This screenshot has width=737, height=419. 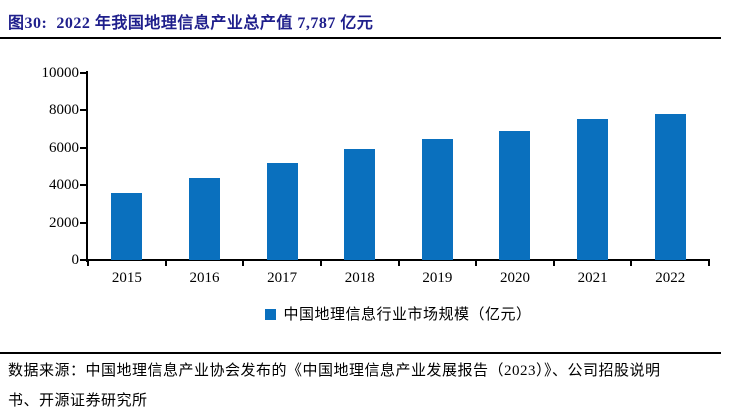 I want to click on x-axis-label: 2017, so click(x=282, y=278).